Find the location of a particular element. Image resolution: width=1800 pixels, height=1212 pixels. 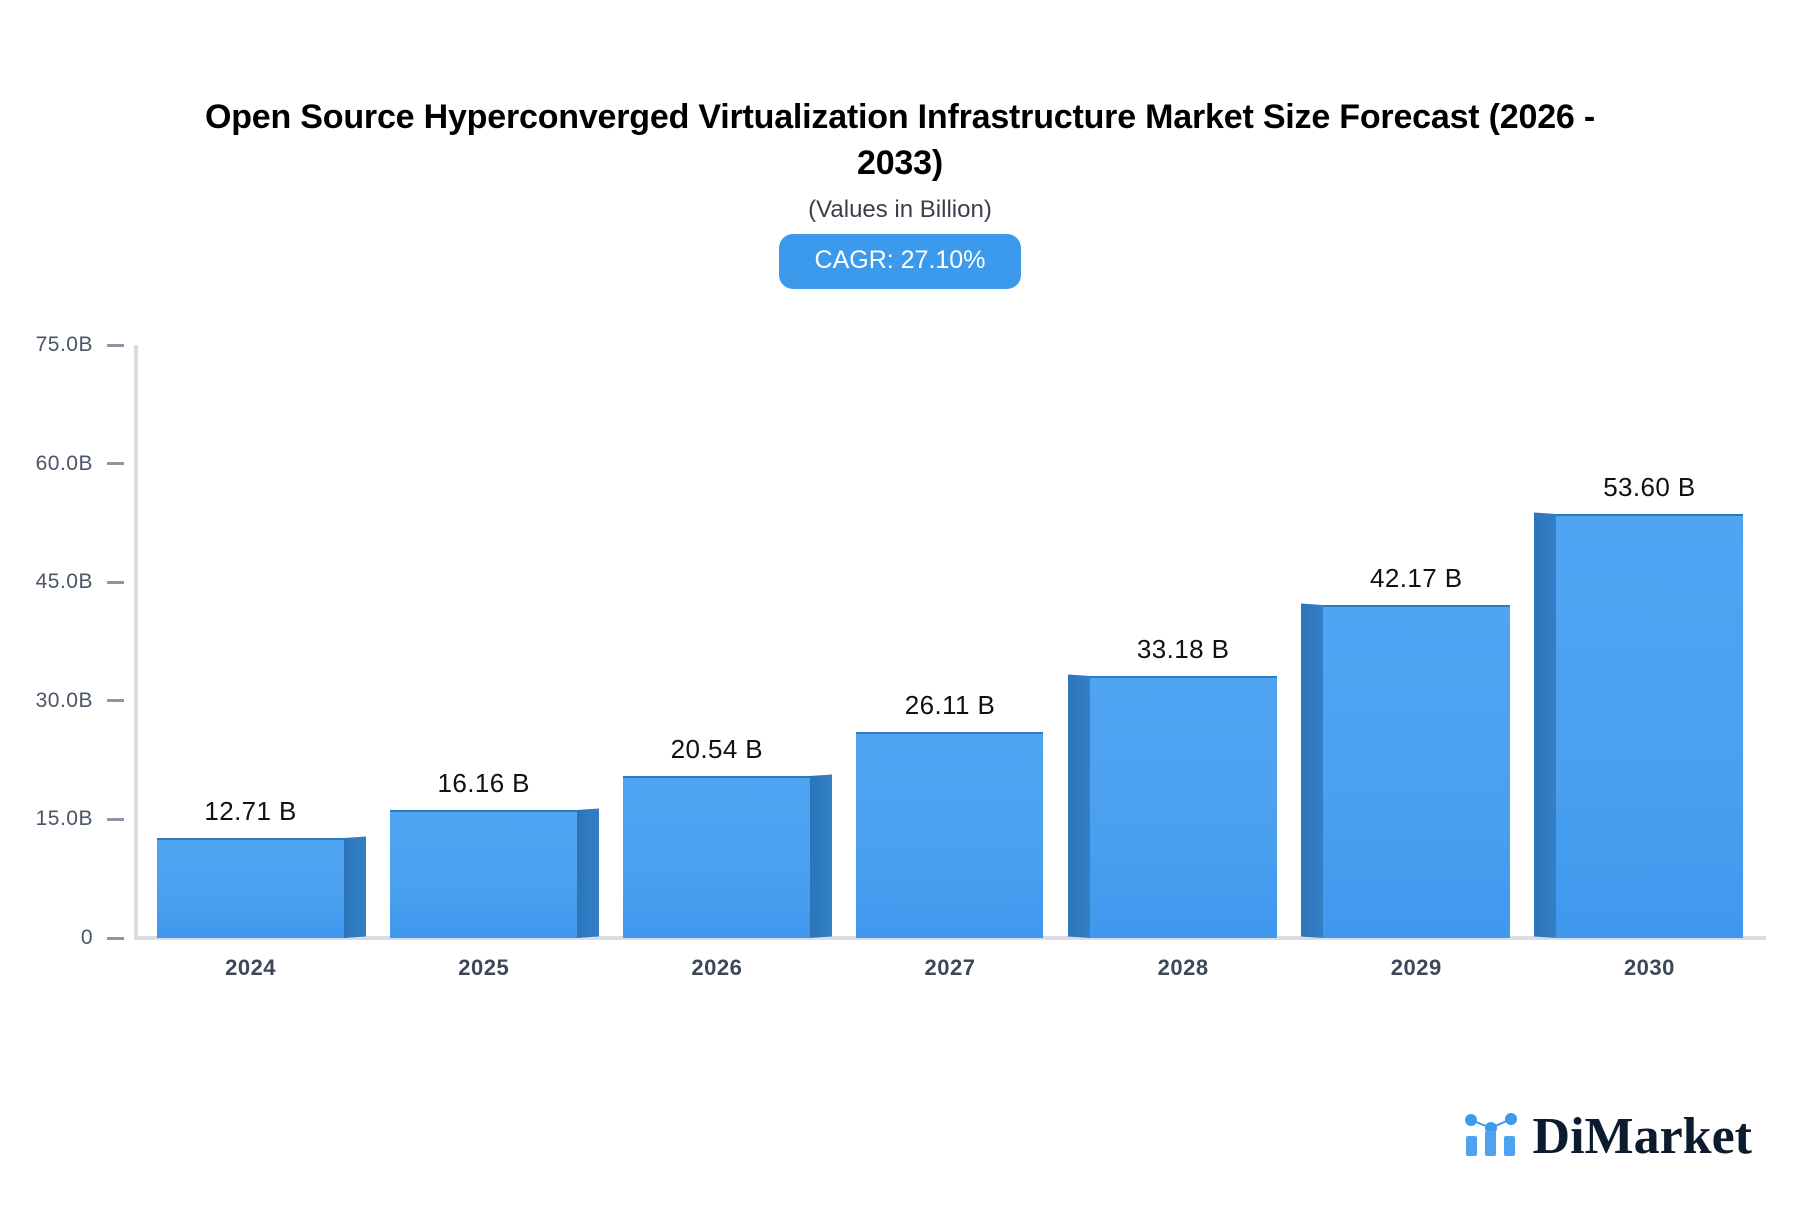

y-axis-tick: 30.0B is located at coordinates (85, 701).